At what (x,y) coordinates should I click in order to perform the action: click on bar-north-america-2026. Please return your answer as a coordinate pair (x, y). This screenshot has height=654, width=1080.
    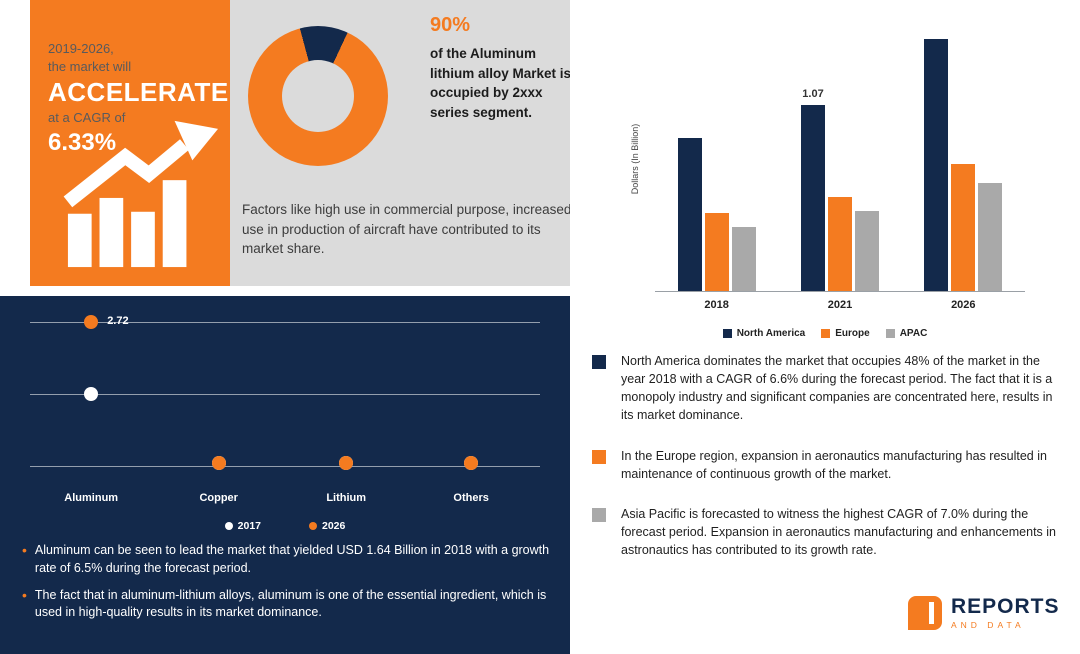
    Looking at the image, I should click on (936, 165).